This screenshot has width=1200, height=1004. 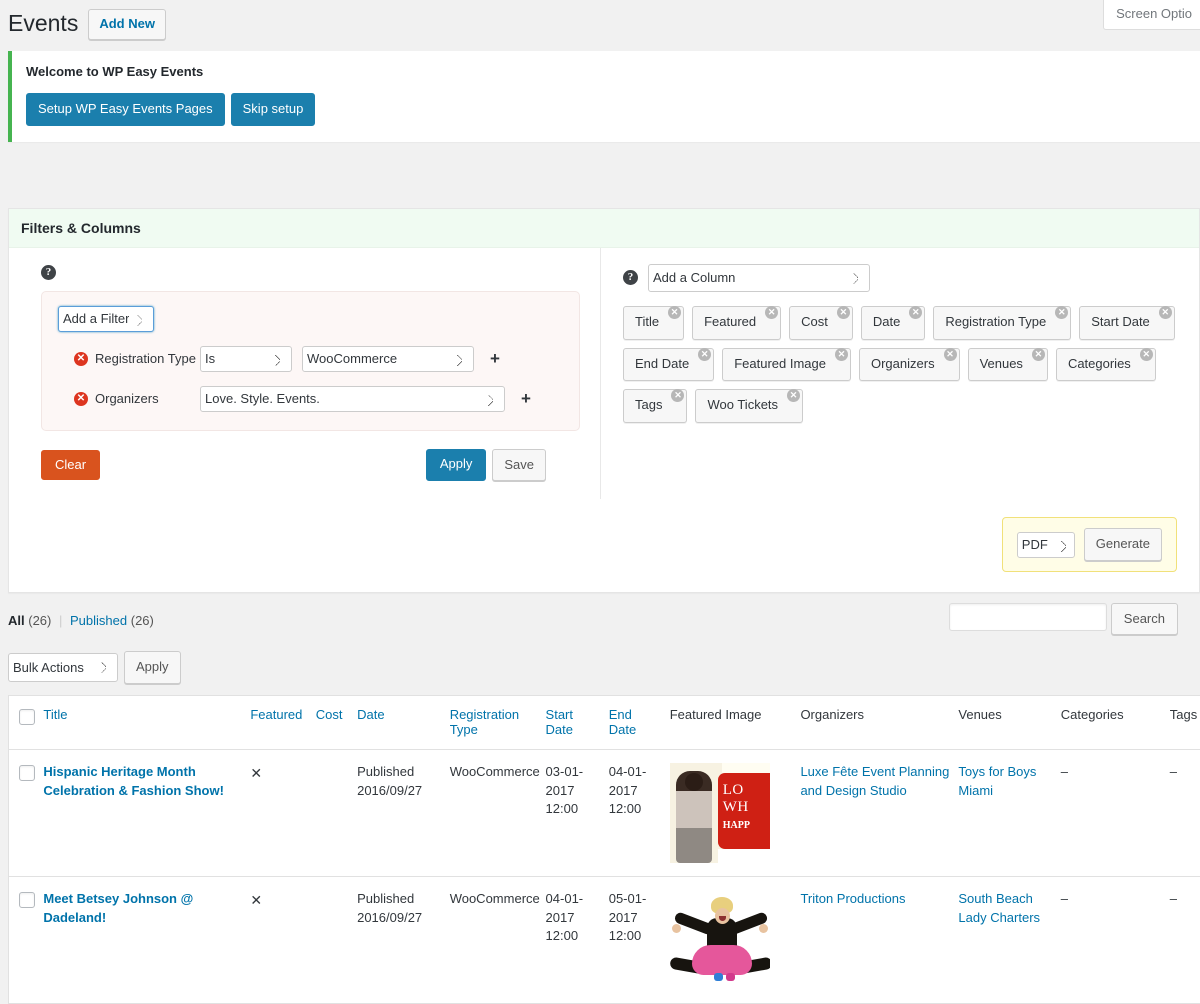 I want to click on filter-row: ✕ Registration Type Is WooCommerce +, so click(x=310, y=359).